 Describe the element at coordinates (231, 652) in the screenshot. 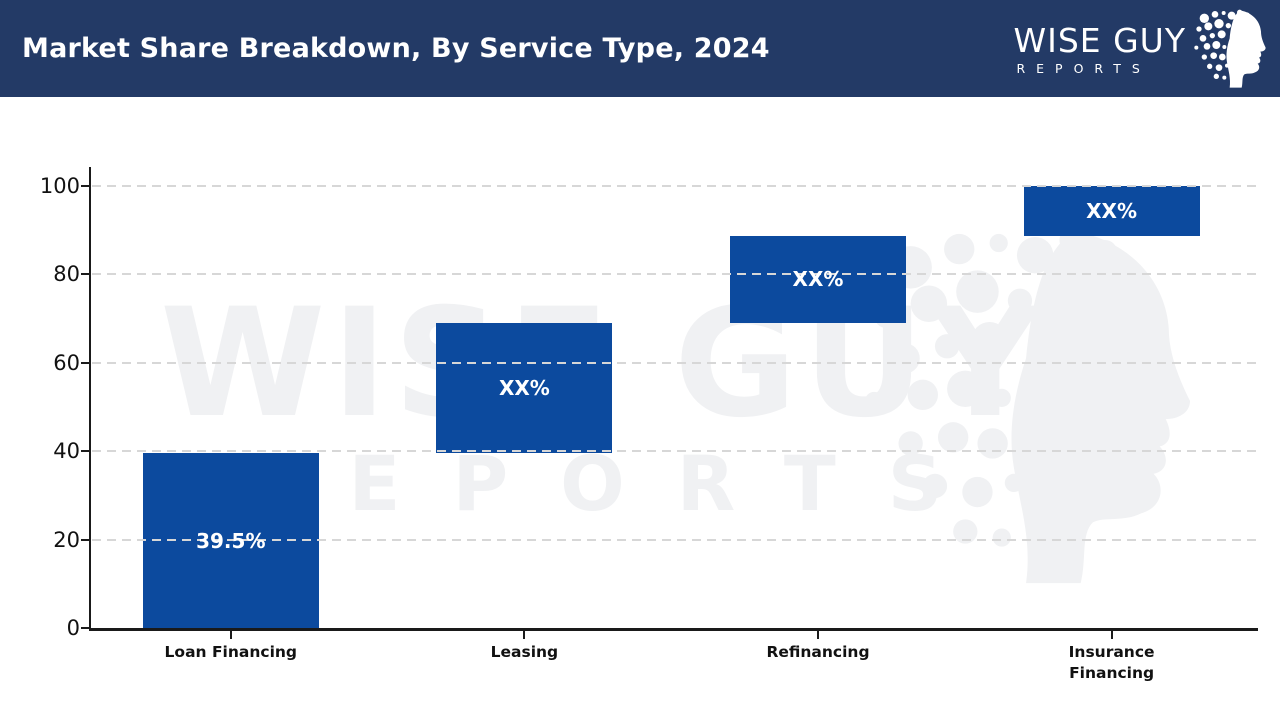

I see `category-label: Loan Financing` at that location.